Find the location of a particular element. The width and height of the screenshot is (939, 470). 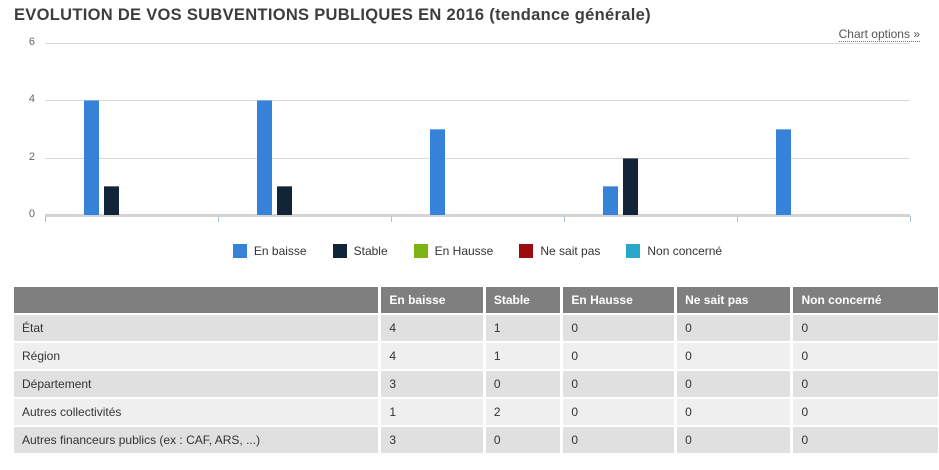

y-axis-label-2: 2 is located at coordinates (31, 156).